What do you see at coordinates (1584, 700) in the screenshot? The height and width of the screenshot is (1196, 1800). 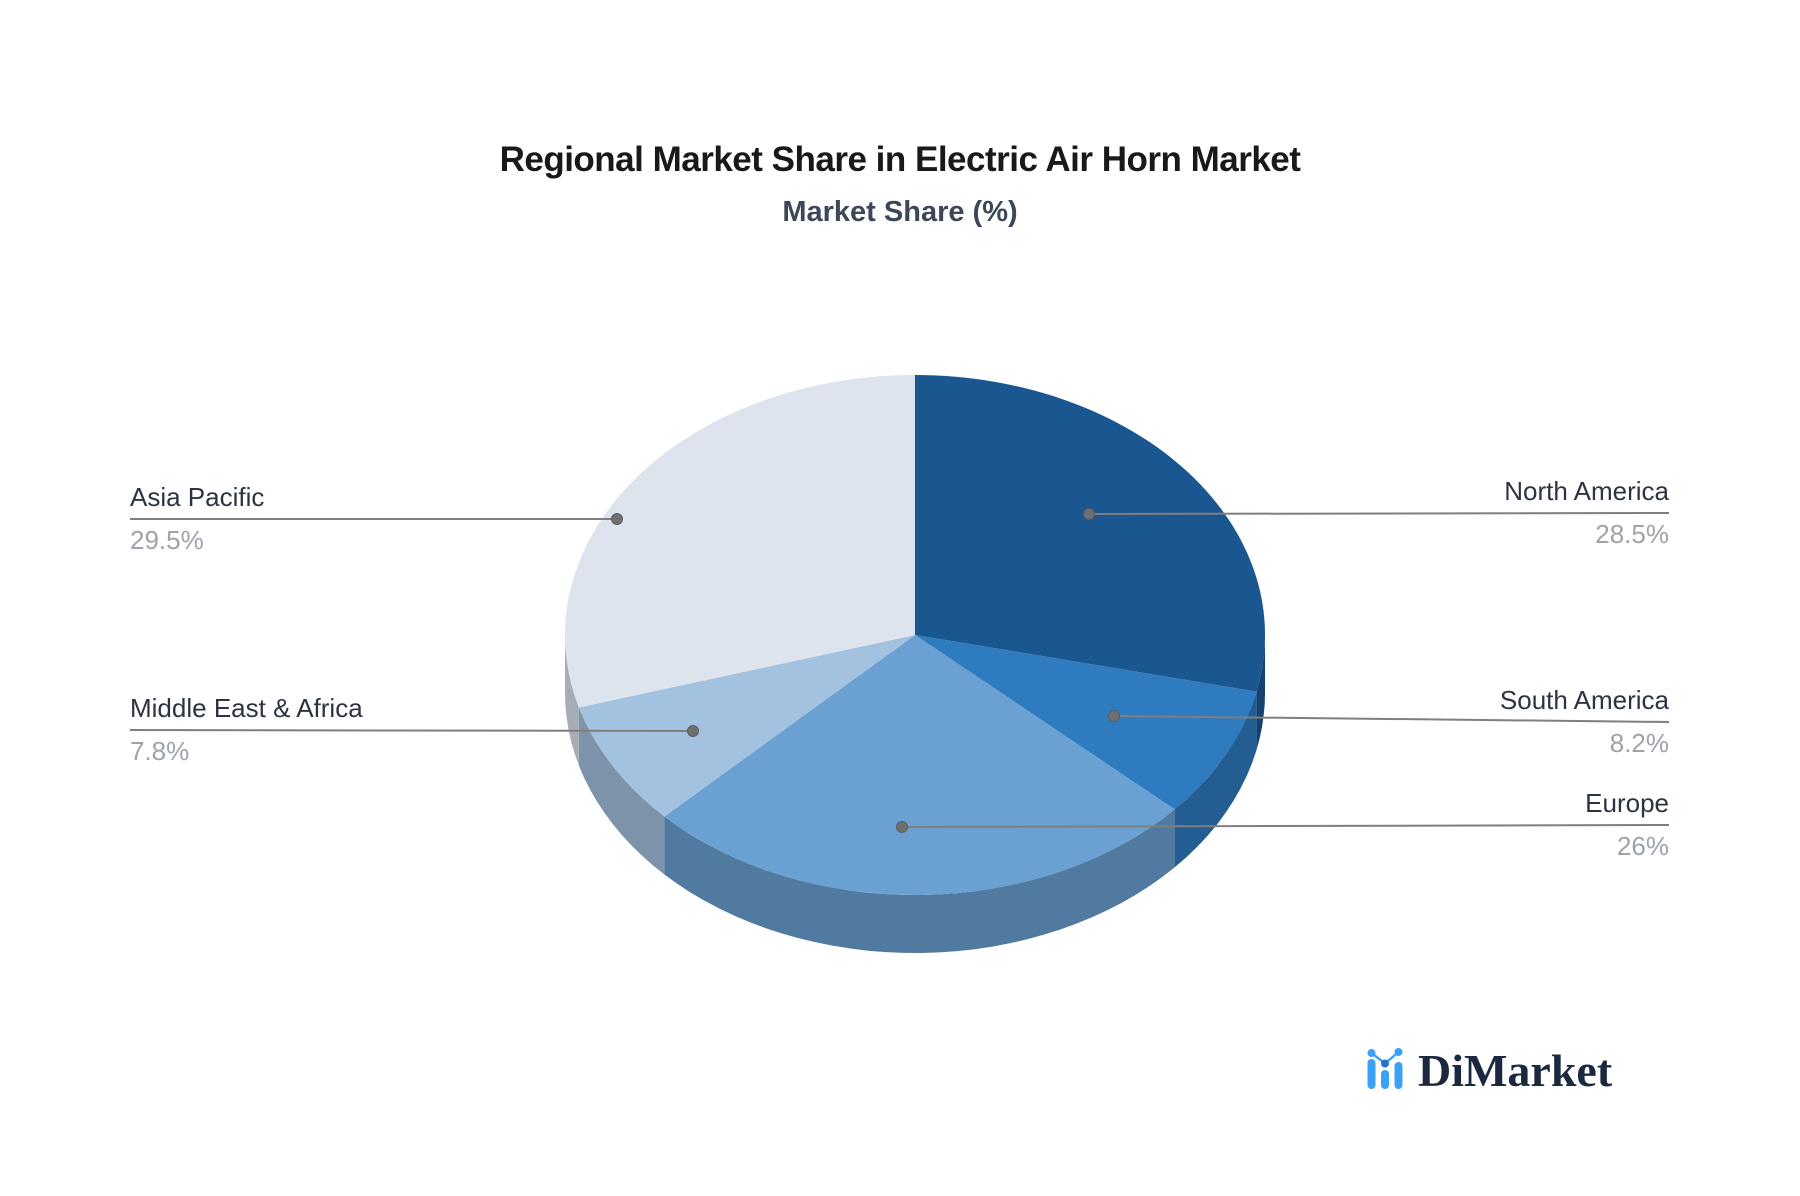 I see `slice-label: South America` at bounding box center [1584, 700].